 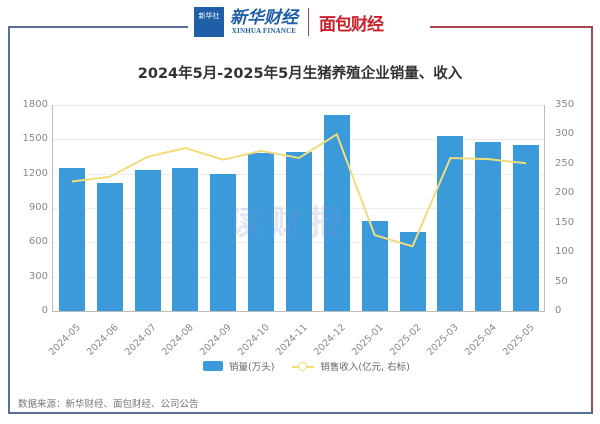 What do you see at coordinates (300, 74) in the screenshot?
I see `chart-title: 2024年5月-2025年5月生猪养殖企业销量、收入` at bounding box center [300, 74].